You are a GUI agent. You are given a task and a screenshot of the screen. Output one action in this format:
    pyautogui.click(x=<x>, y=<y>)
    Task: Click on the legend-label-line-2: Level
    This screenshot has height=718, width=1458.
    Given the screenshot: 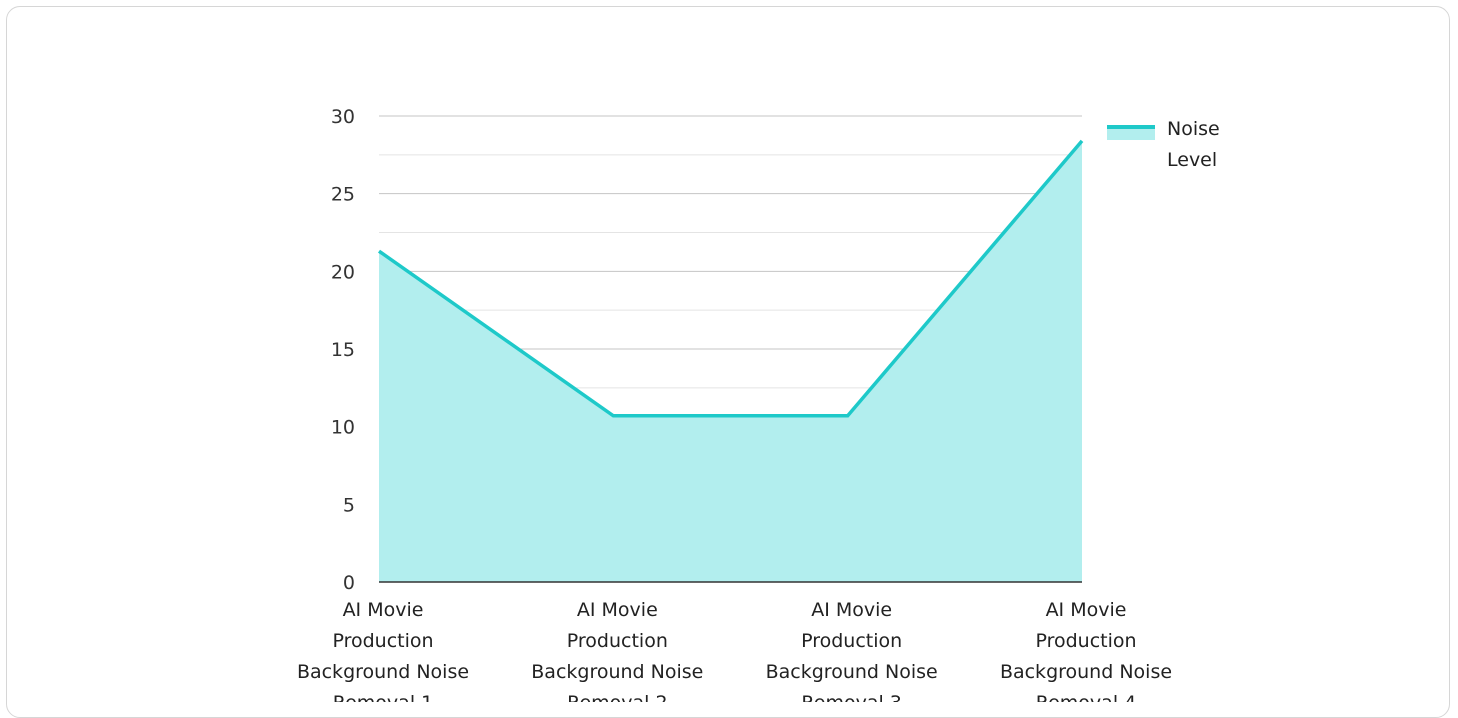 What is the action you would take?
    pyautogui.click(x=1192, y=160)
    